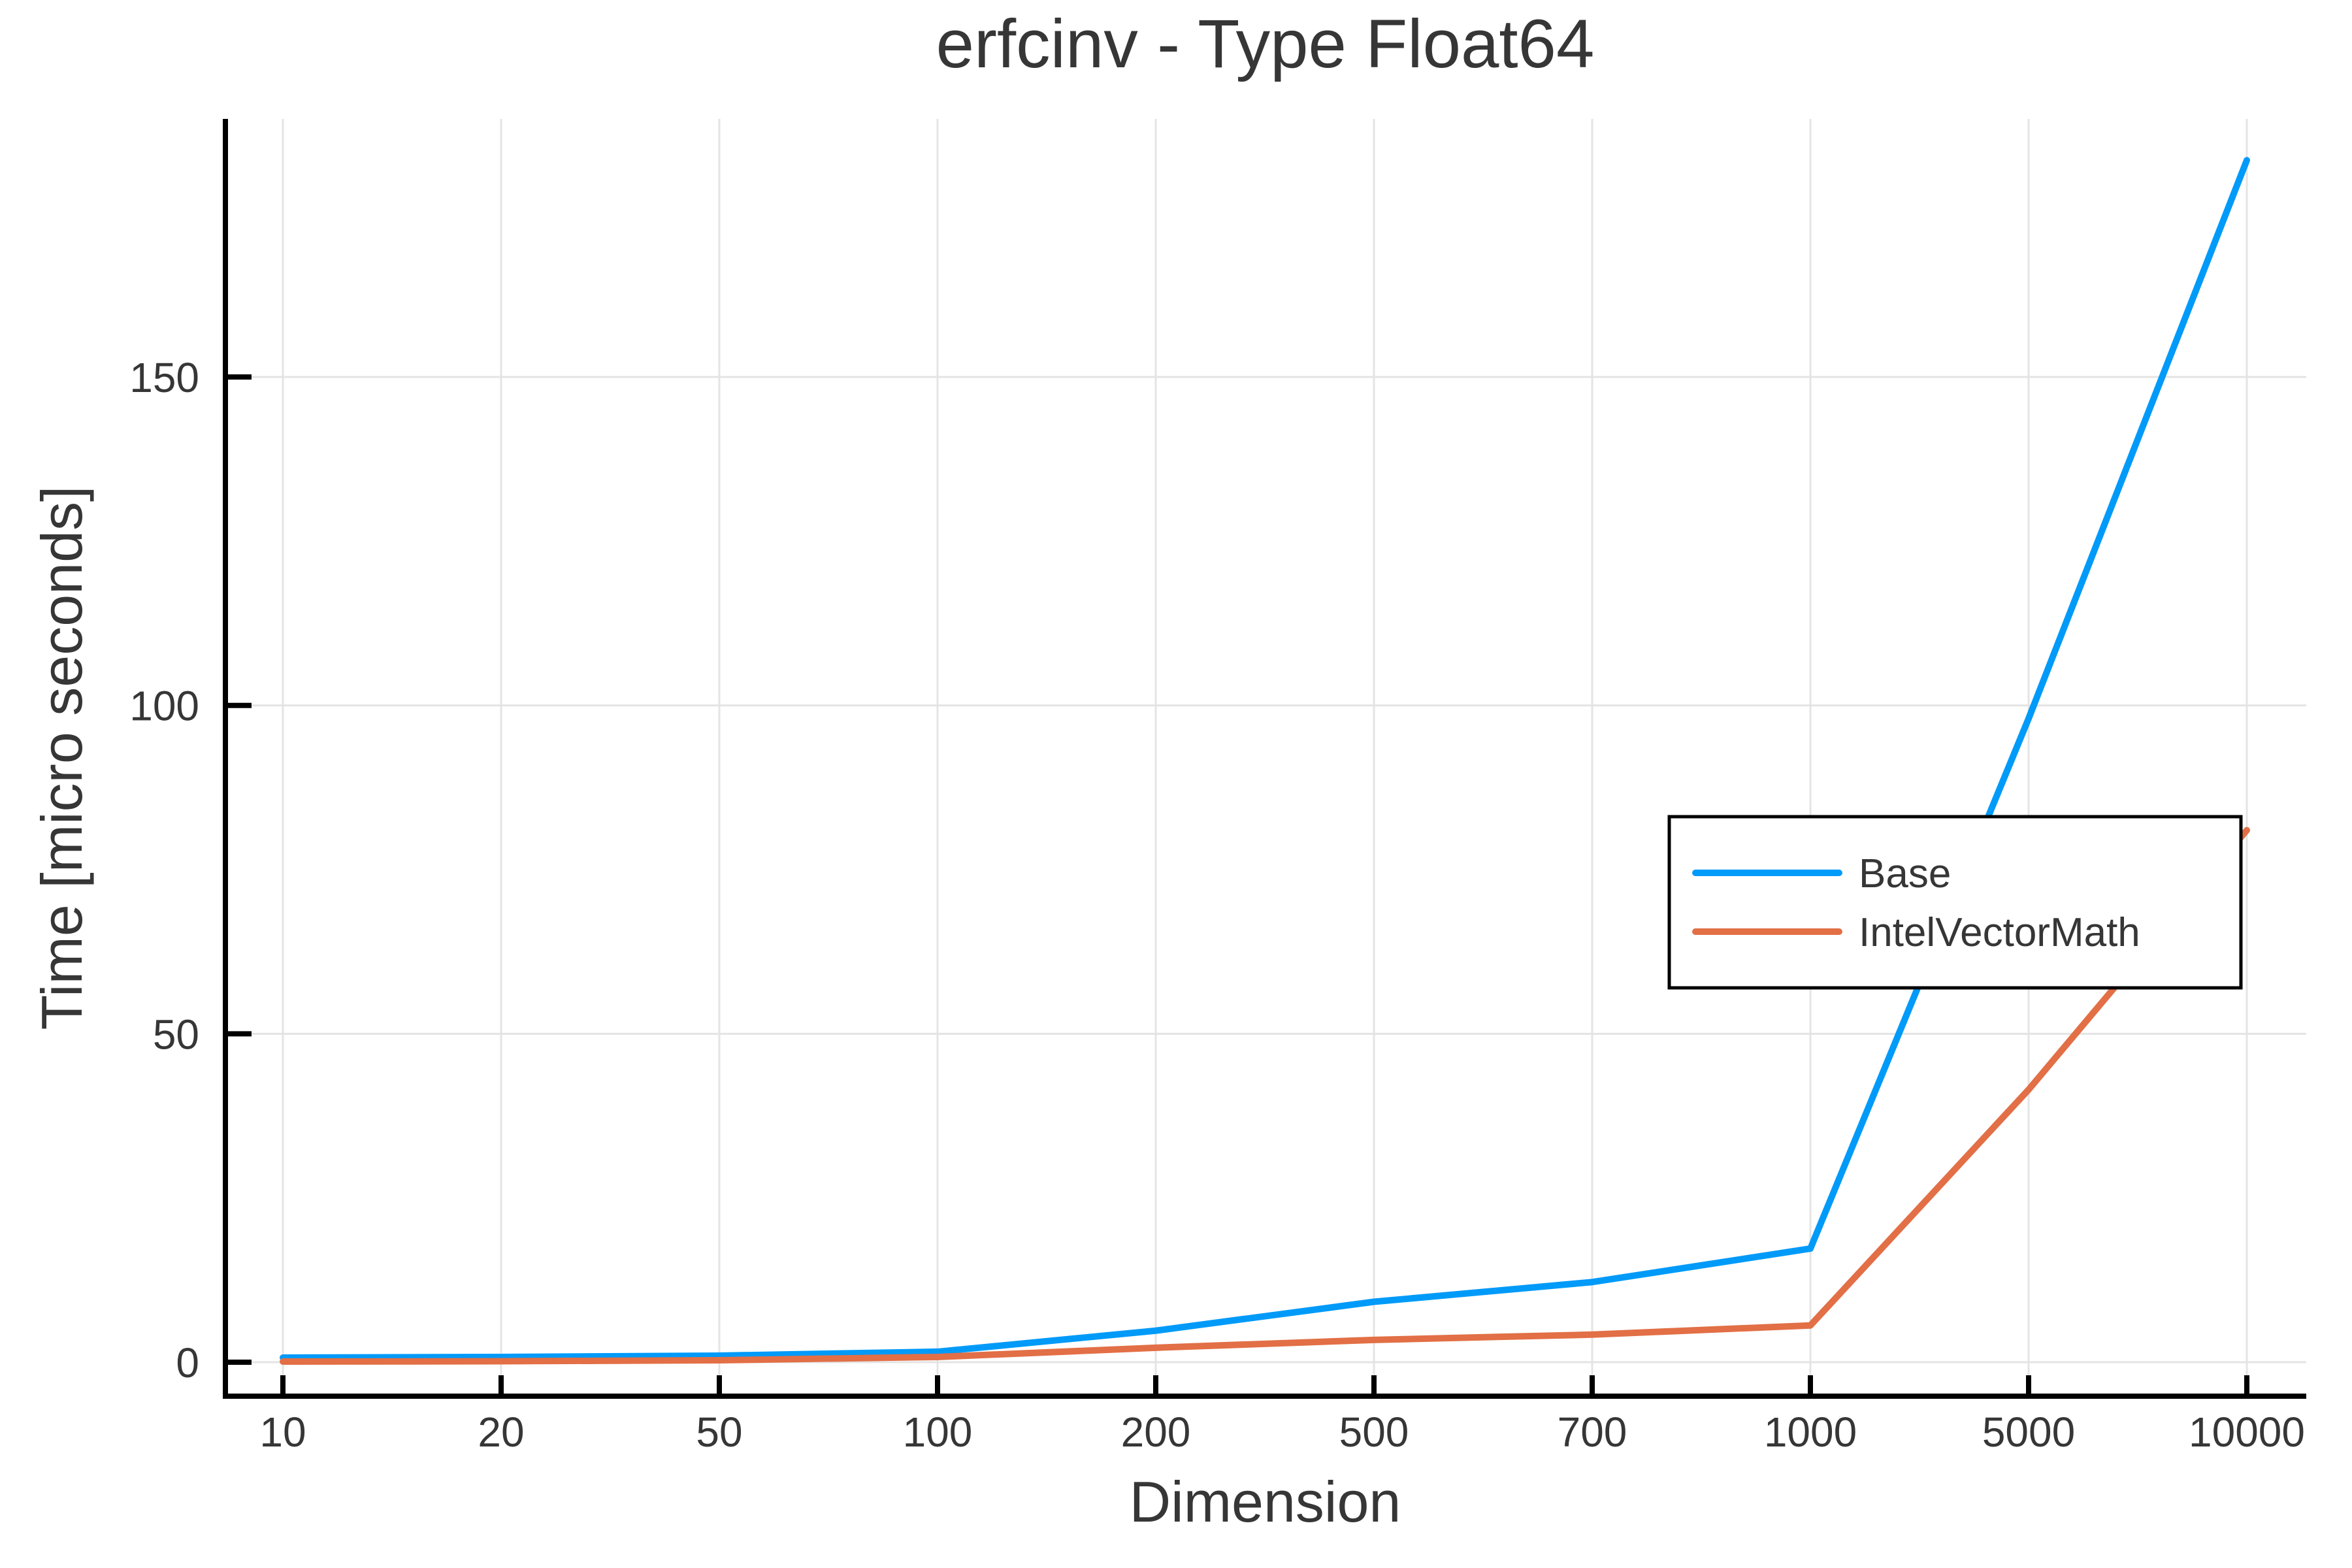 The height and width of the screenshot is (1568, 2352). What do you see at coordinates (187, 1362) in the screenshot?
I see `y-tick-label: 0` at bounding box center [187, 1362].